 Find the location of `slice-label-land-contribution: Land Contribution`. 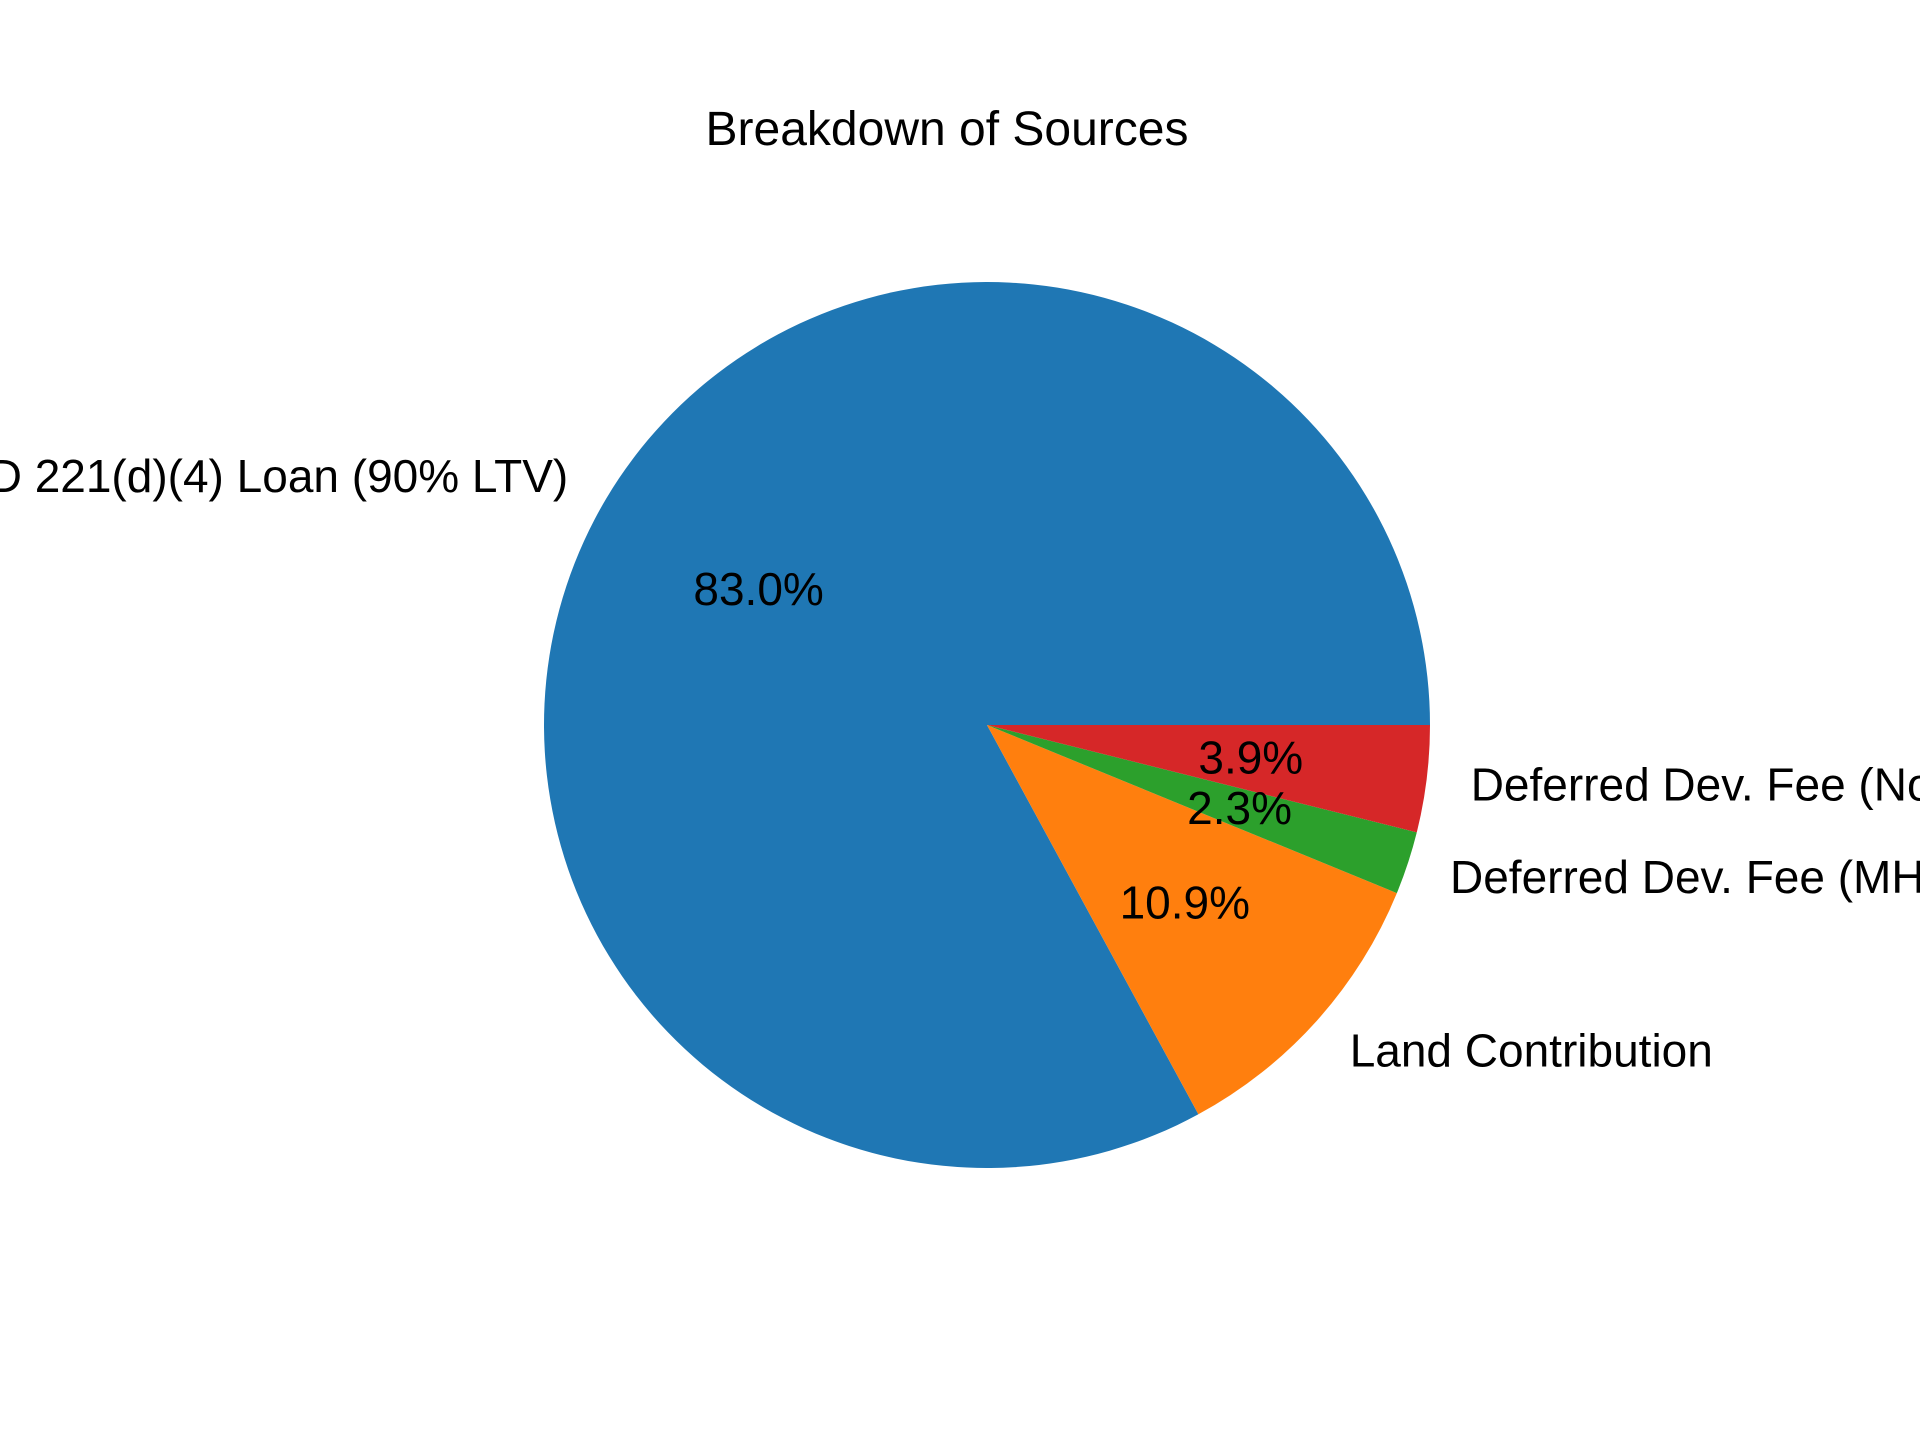

slice-label-land-contribution: Land Contribution is located at coordinates (1531, 1051).